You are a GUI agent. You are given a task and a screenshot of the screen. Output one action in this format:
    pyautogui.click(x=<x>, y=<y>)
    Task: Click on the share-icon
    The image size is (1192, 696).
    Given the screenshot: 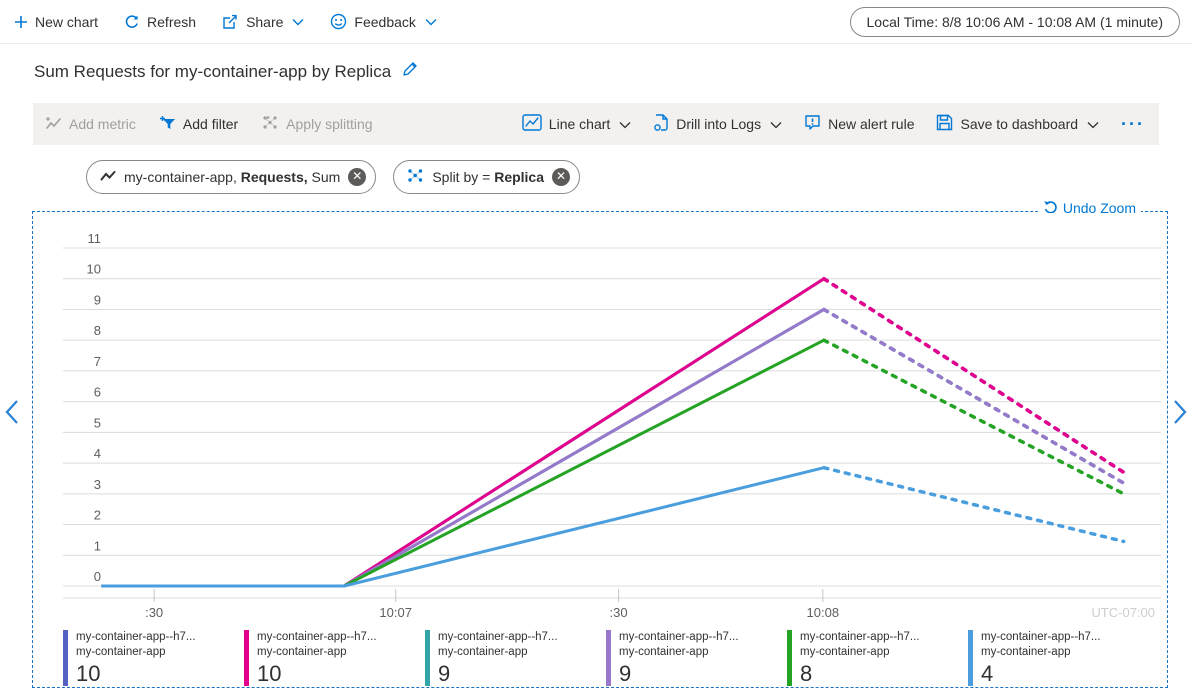 What is the action you would take?
    pyautogui.click(x=230, y=22)
    